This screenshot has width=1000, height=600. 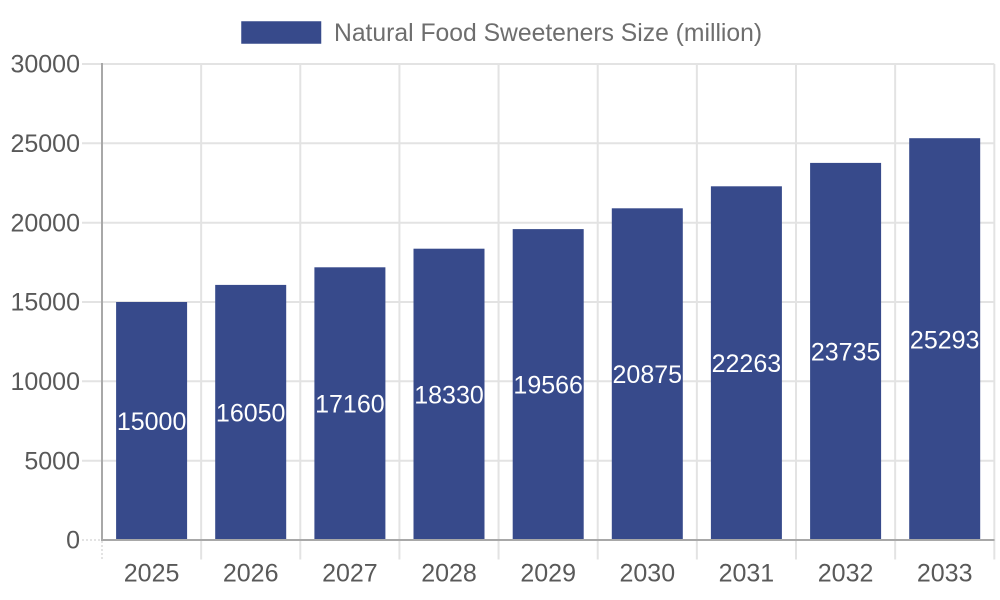 I want to click on svg-text: 20000, so click(x=45, y=223).